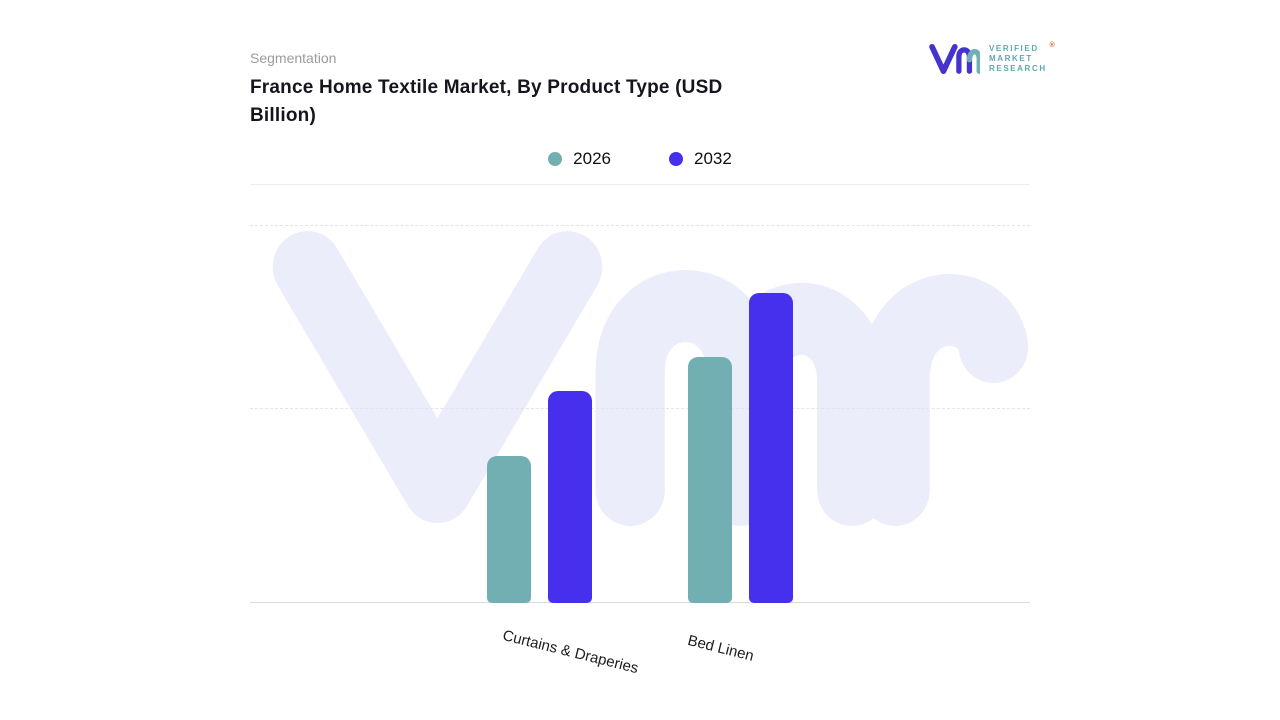 The height and width of the screenshot is (720, 1280). Describe the element at coordinates (720, 648) in the screenshot. I see `category-label-bed-linen: Bed Linen` at that location.